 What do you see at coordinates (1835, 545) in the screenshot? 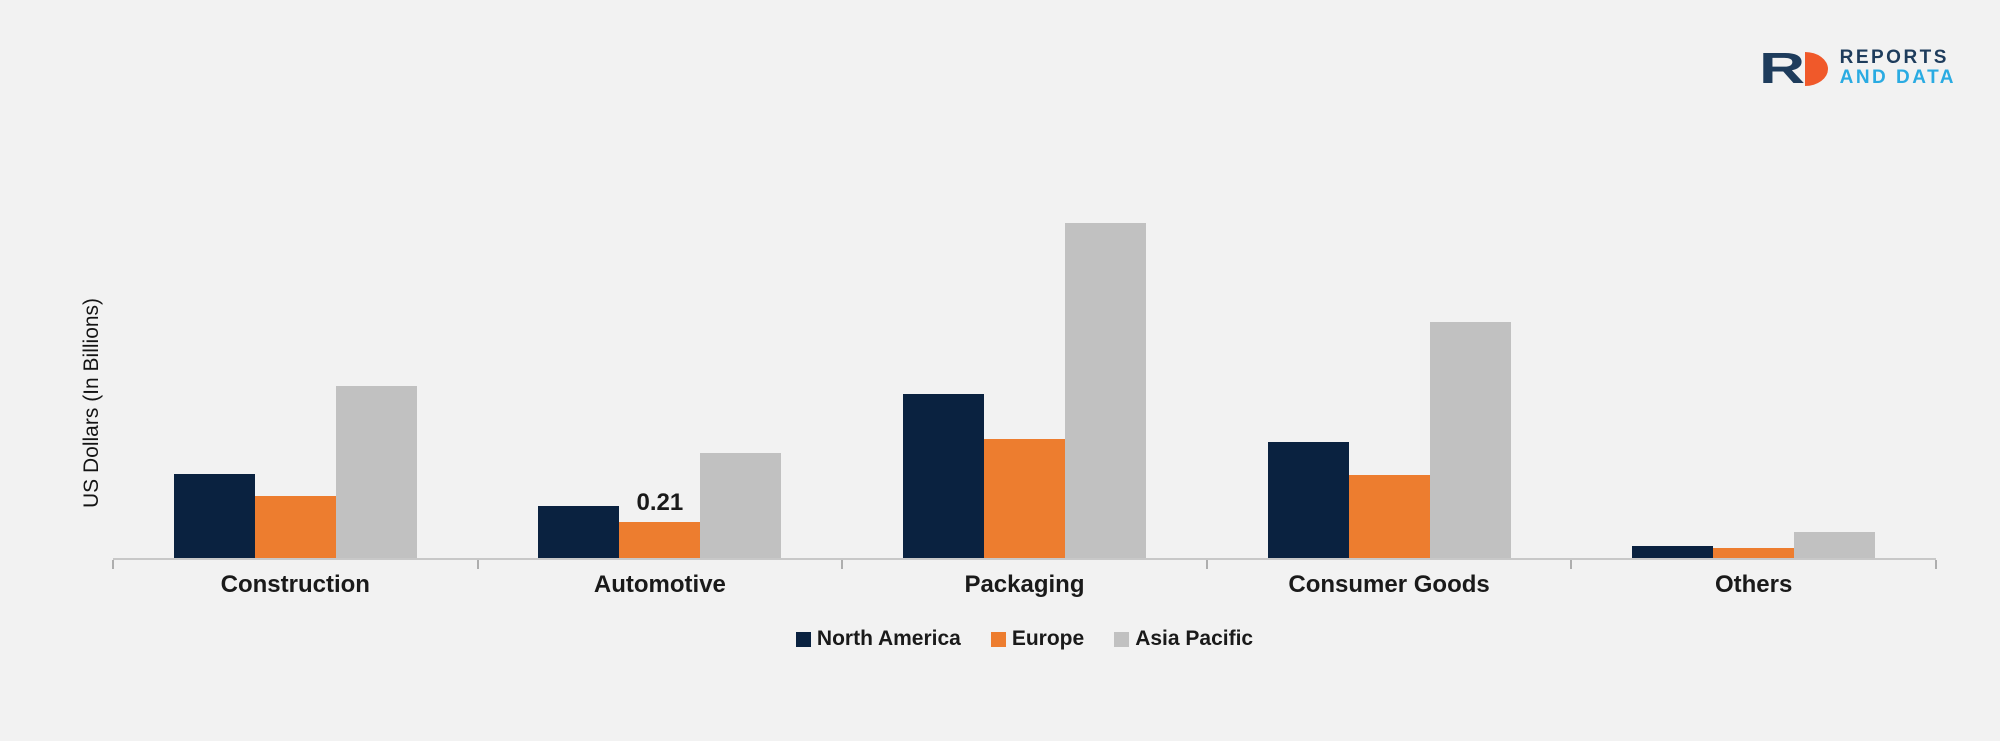
I see `bar-asia-pacific-others` at bounding box center [1835, 545].